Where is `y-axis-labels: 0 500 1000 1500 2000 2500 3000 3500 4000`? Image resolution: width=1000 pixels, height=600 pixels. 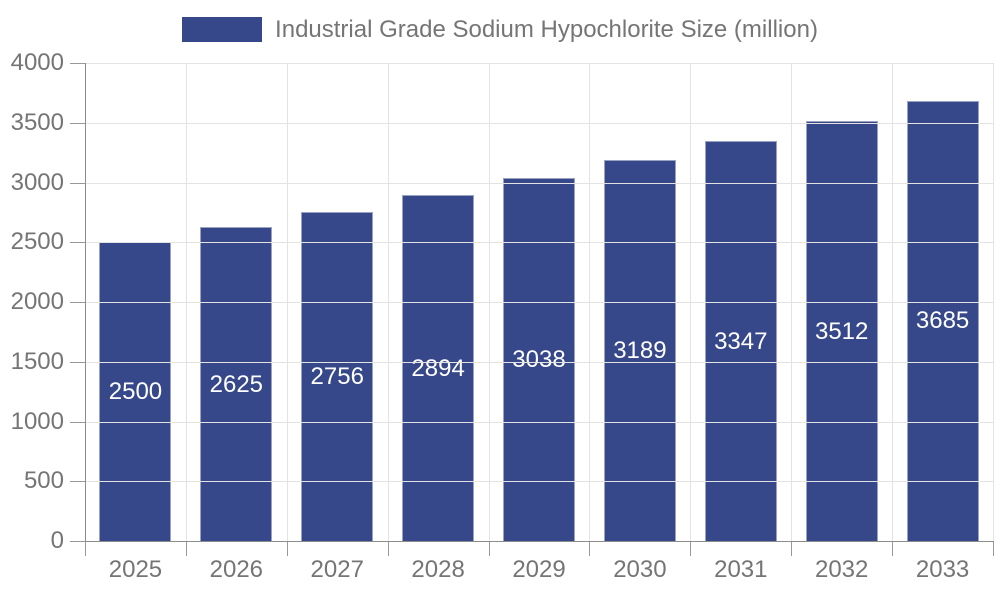 y-axis-labels: 0 500 1000 1500 2000 2500 3000 3500 4000 is located at coordinates (32, 302).